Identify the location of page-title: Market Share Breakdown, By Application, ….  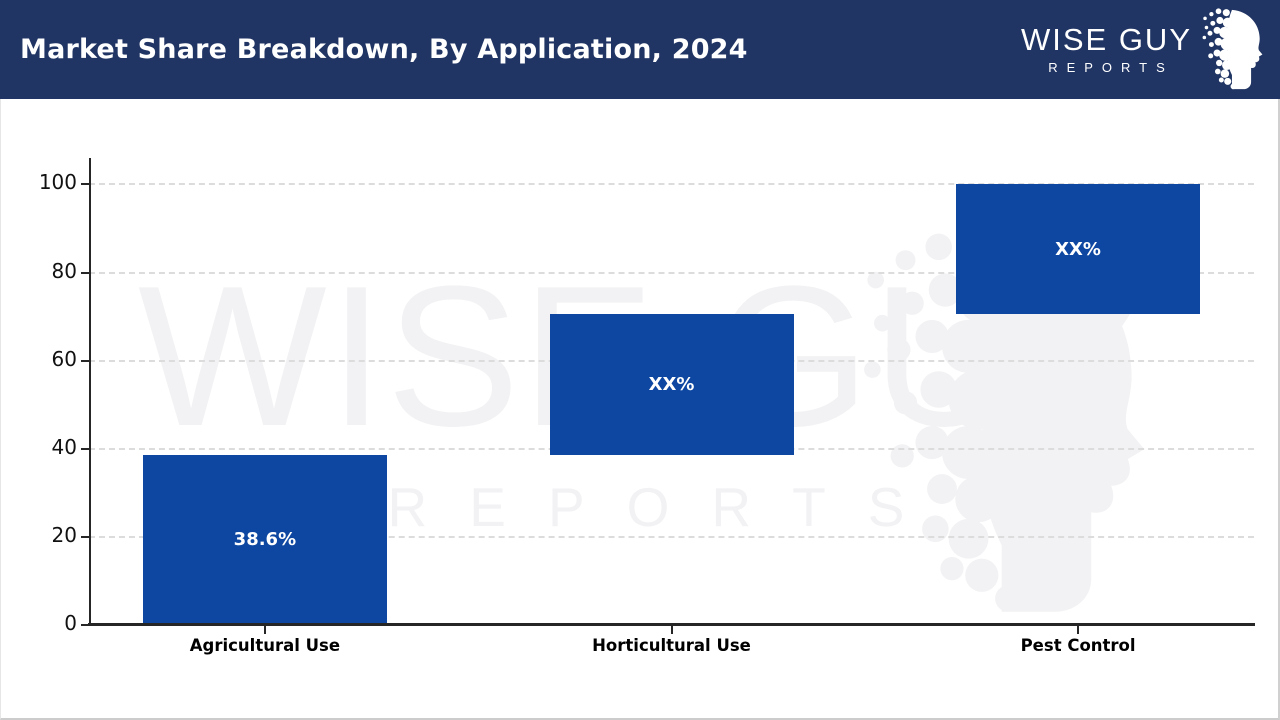
(384, 49).